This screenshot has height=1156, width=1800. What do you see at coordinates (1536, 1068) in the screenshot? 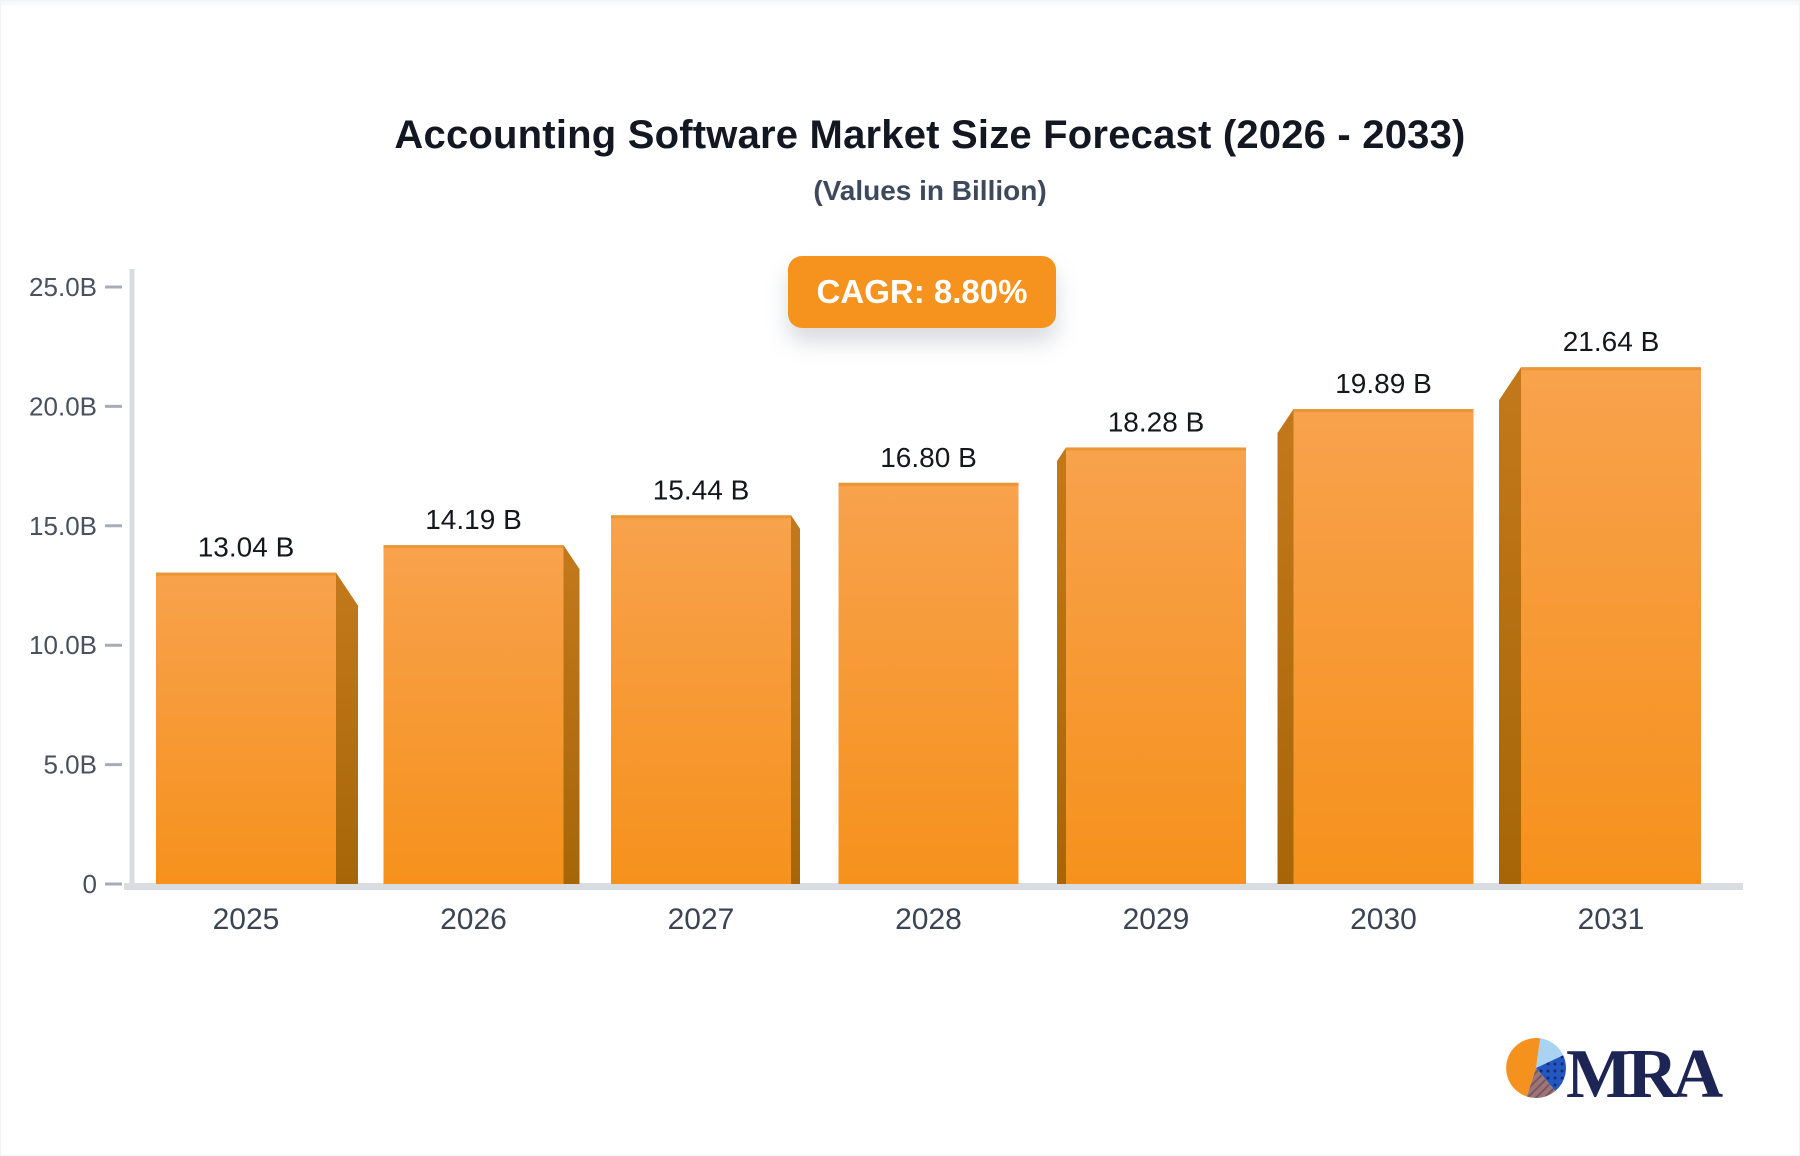
I see `pie-chart-logo-icon` at bounding box center [1536, 1068].